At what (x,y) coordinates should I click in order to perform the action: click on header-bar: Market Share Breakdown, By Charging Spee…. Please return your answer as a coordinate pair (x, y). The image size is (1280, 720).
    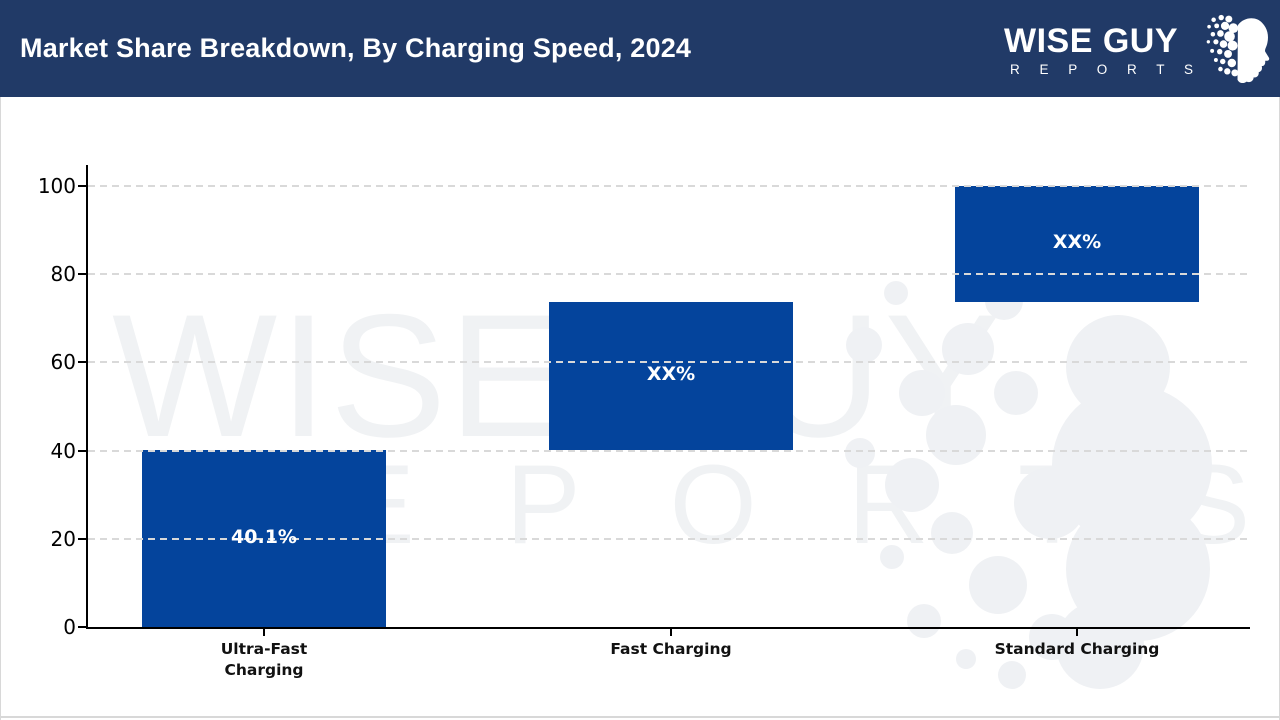
    Looking at the image, I should click on (640, 48).